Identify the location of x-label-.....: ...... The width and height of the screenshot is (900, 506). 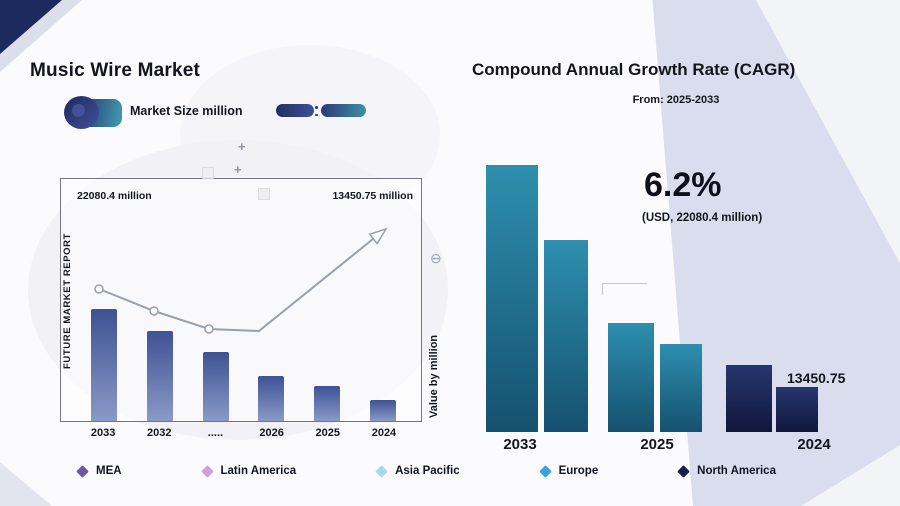
(215, 433).